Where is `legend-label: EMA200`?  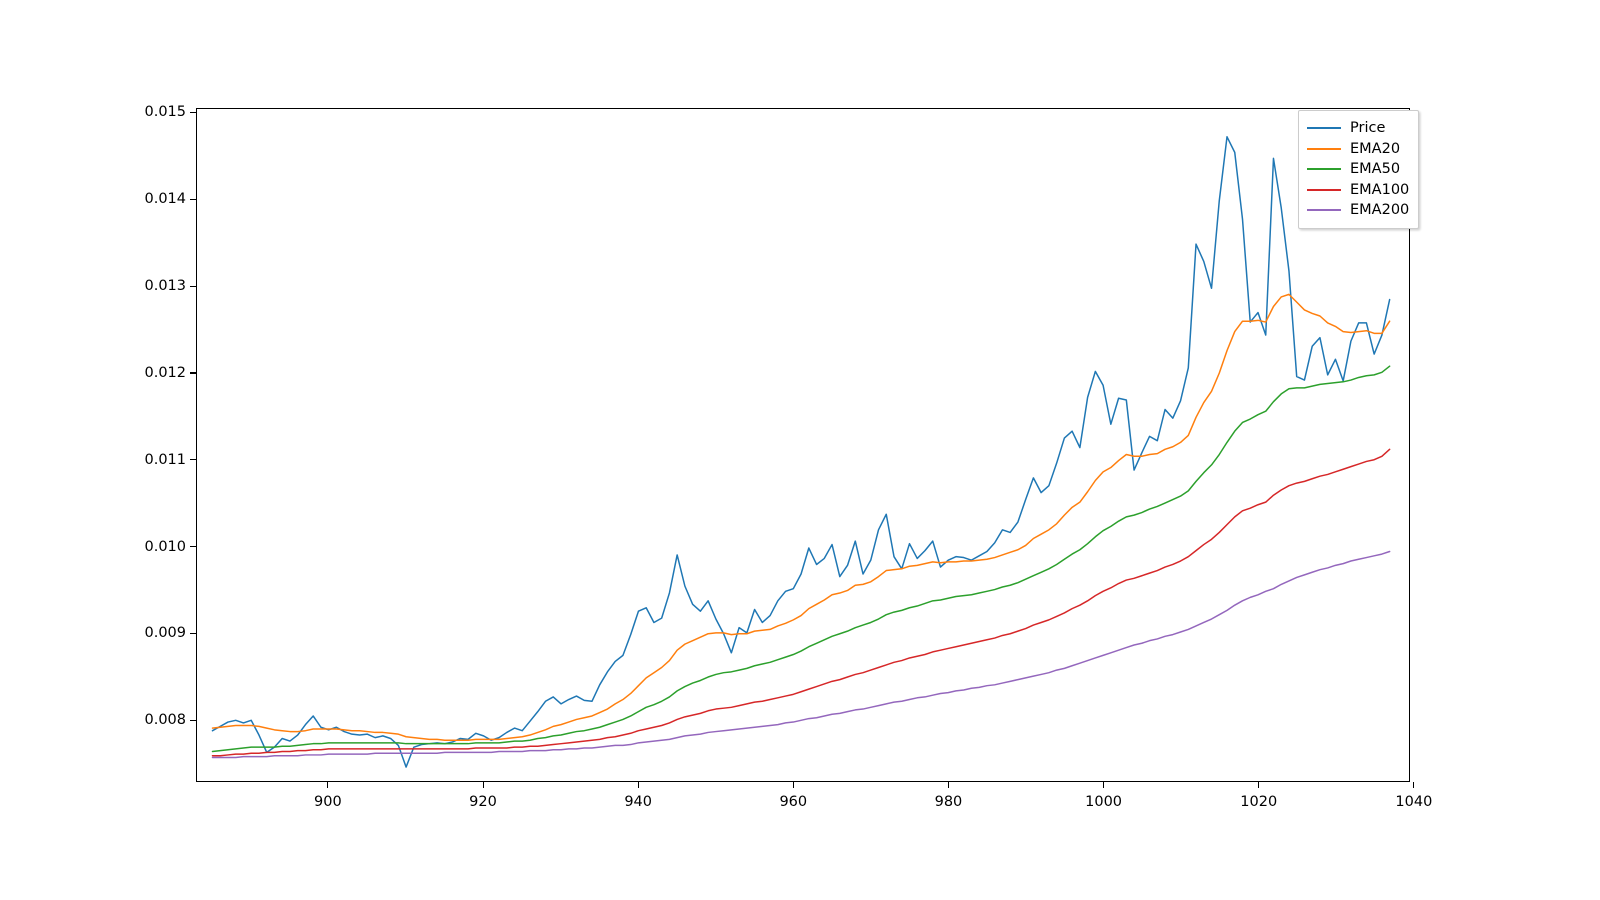 legend-label: EMA200 is located at coordinates (1380, 210).